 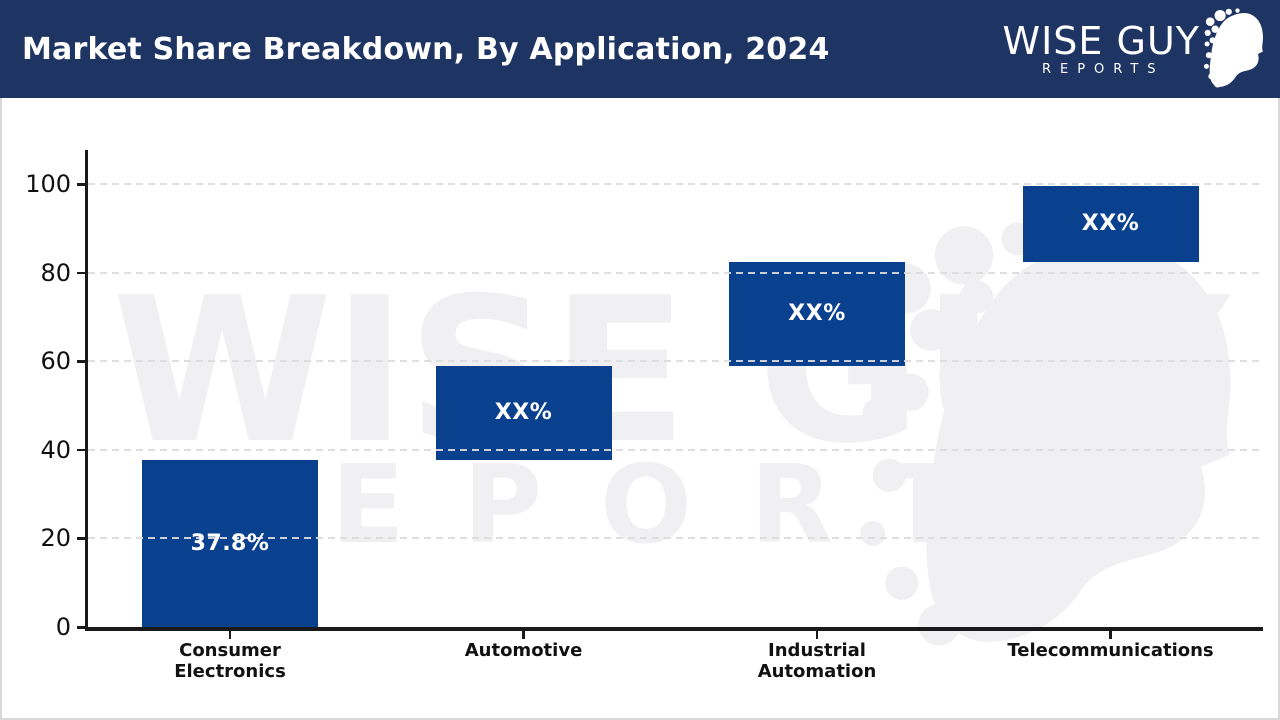 What do you see at coordinates (817, 634) in the screenshot?
I see `x-tick-industrial-automation` at bounding box center [817, 634].